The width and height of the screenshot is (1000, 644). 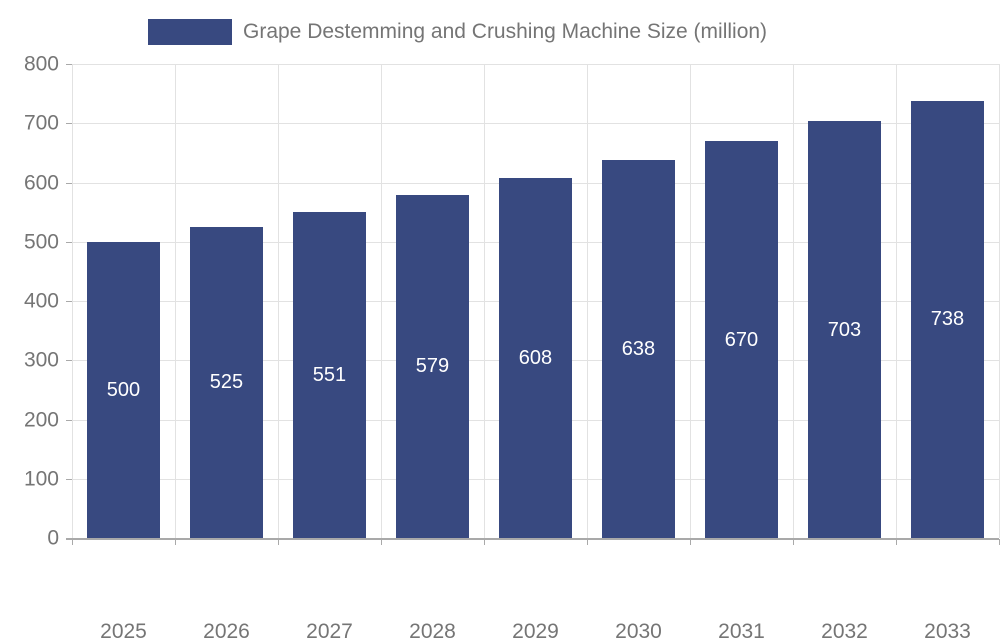 I want to click on bar-value-label: 738, so click(x=947, y=319).